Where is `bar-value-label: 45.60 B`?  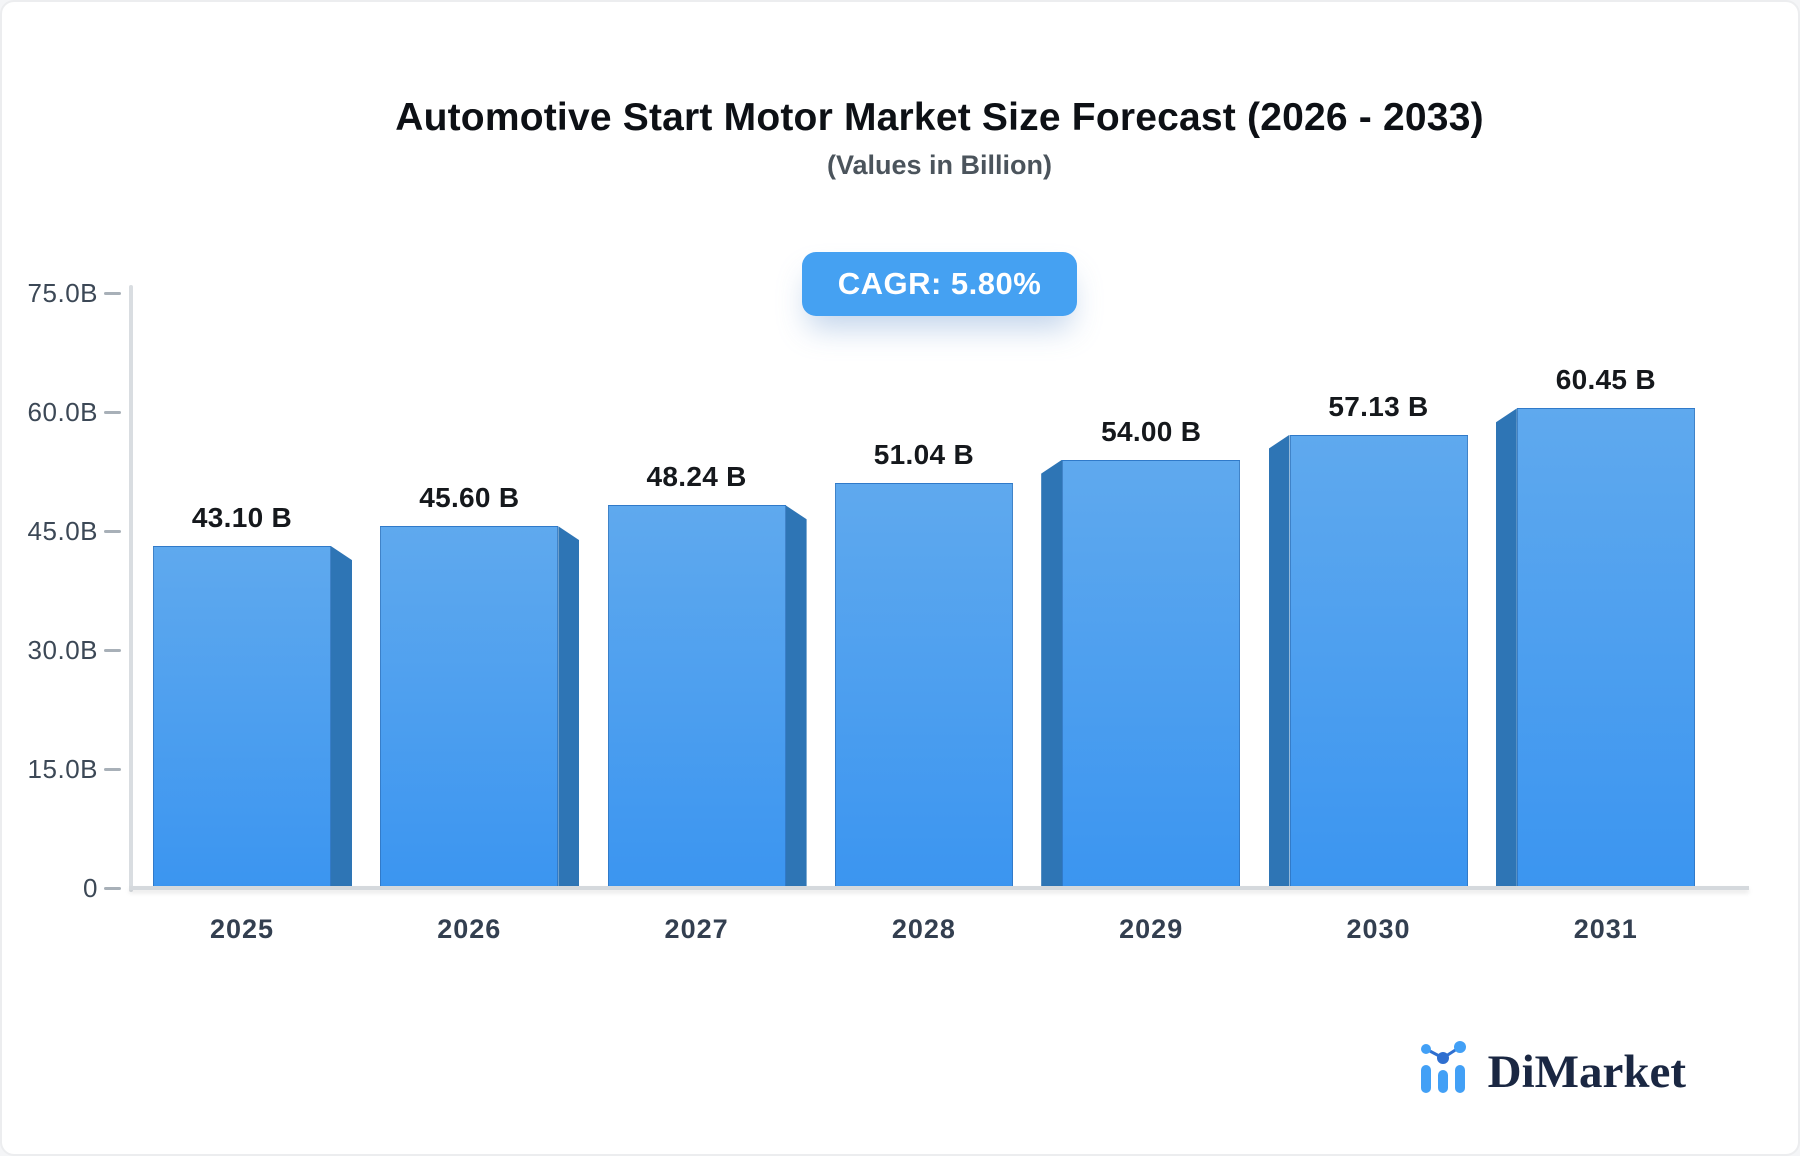
bar-value-label: 45.60 B is located at coordinates (469, 498).